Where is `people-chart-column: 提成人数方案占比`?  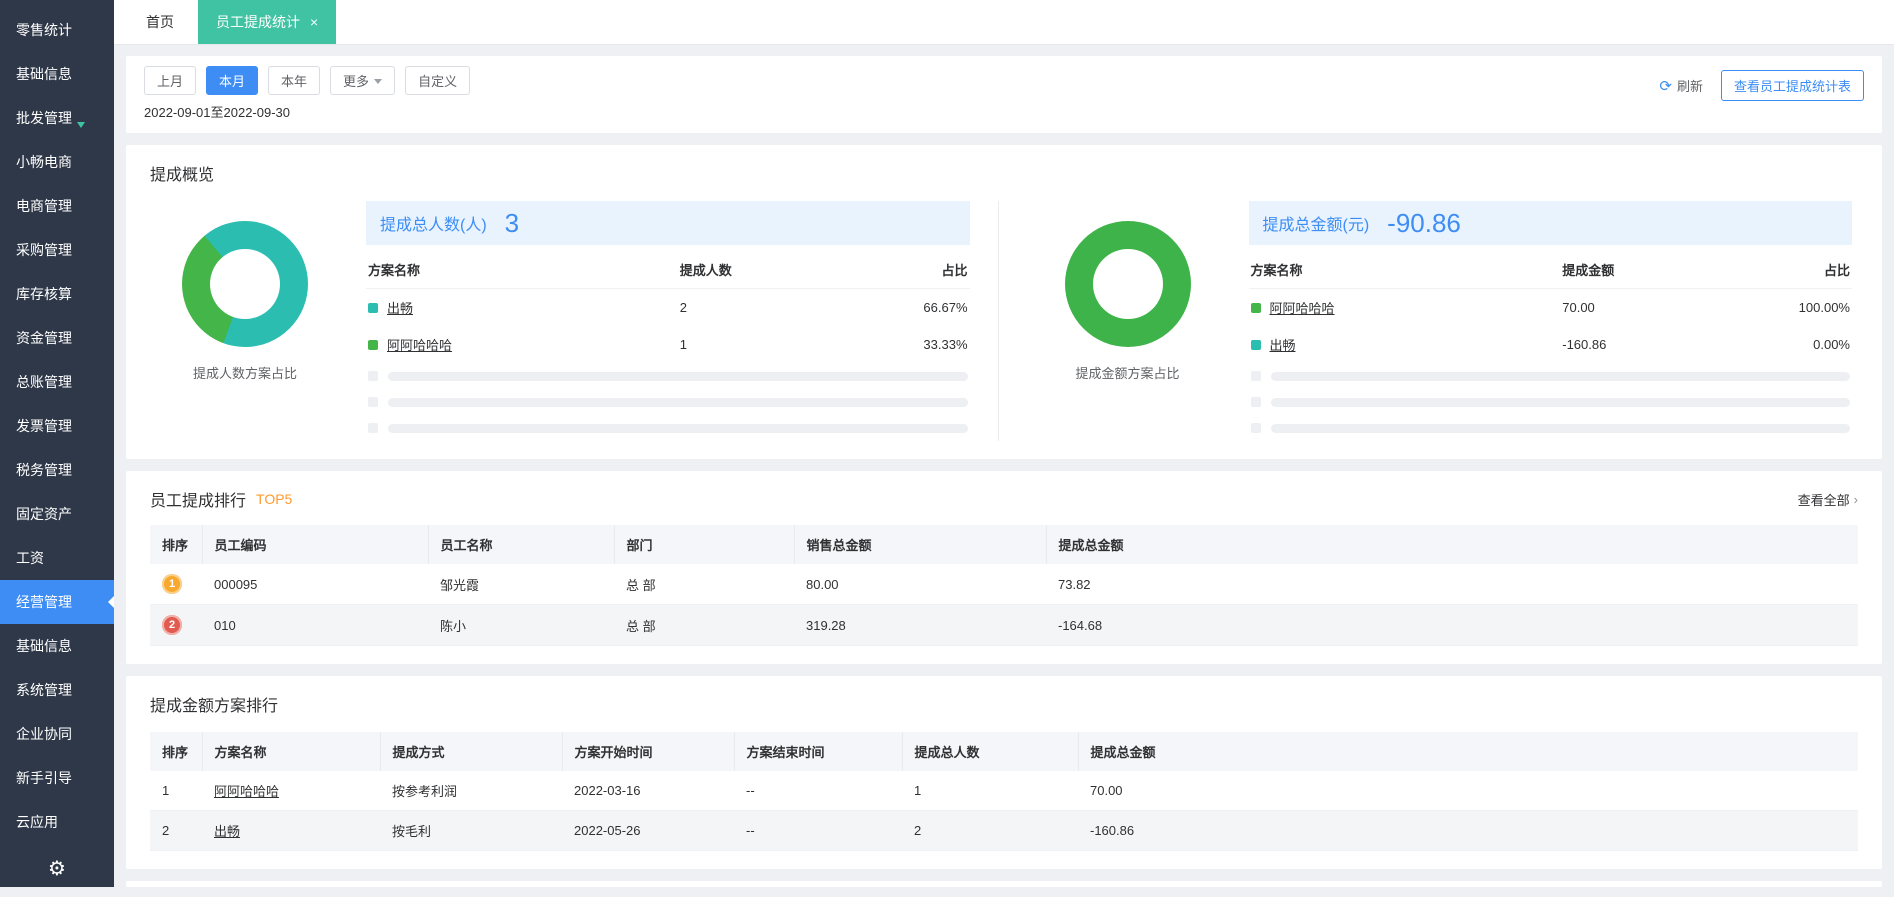
people-chart-column: 提成人数方案占比 is located at coordinates (245, 321).